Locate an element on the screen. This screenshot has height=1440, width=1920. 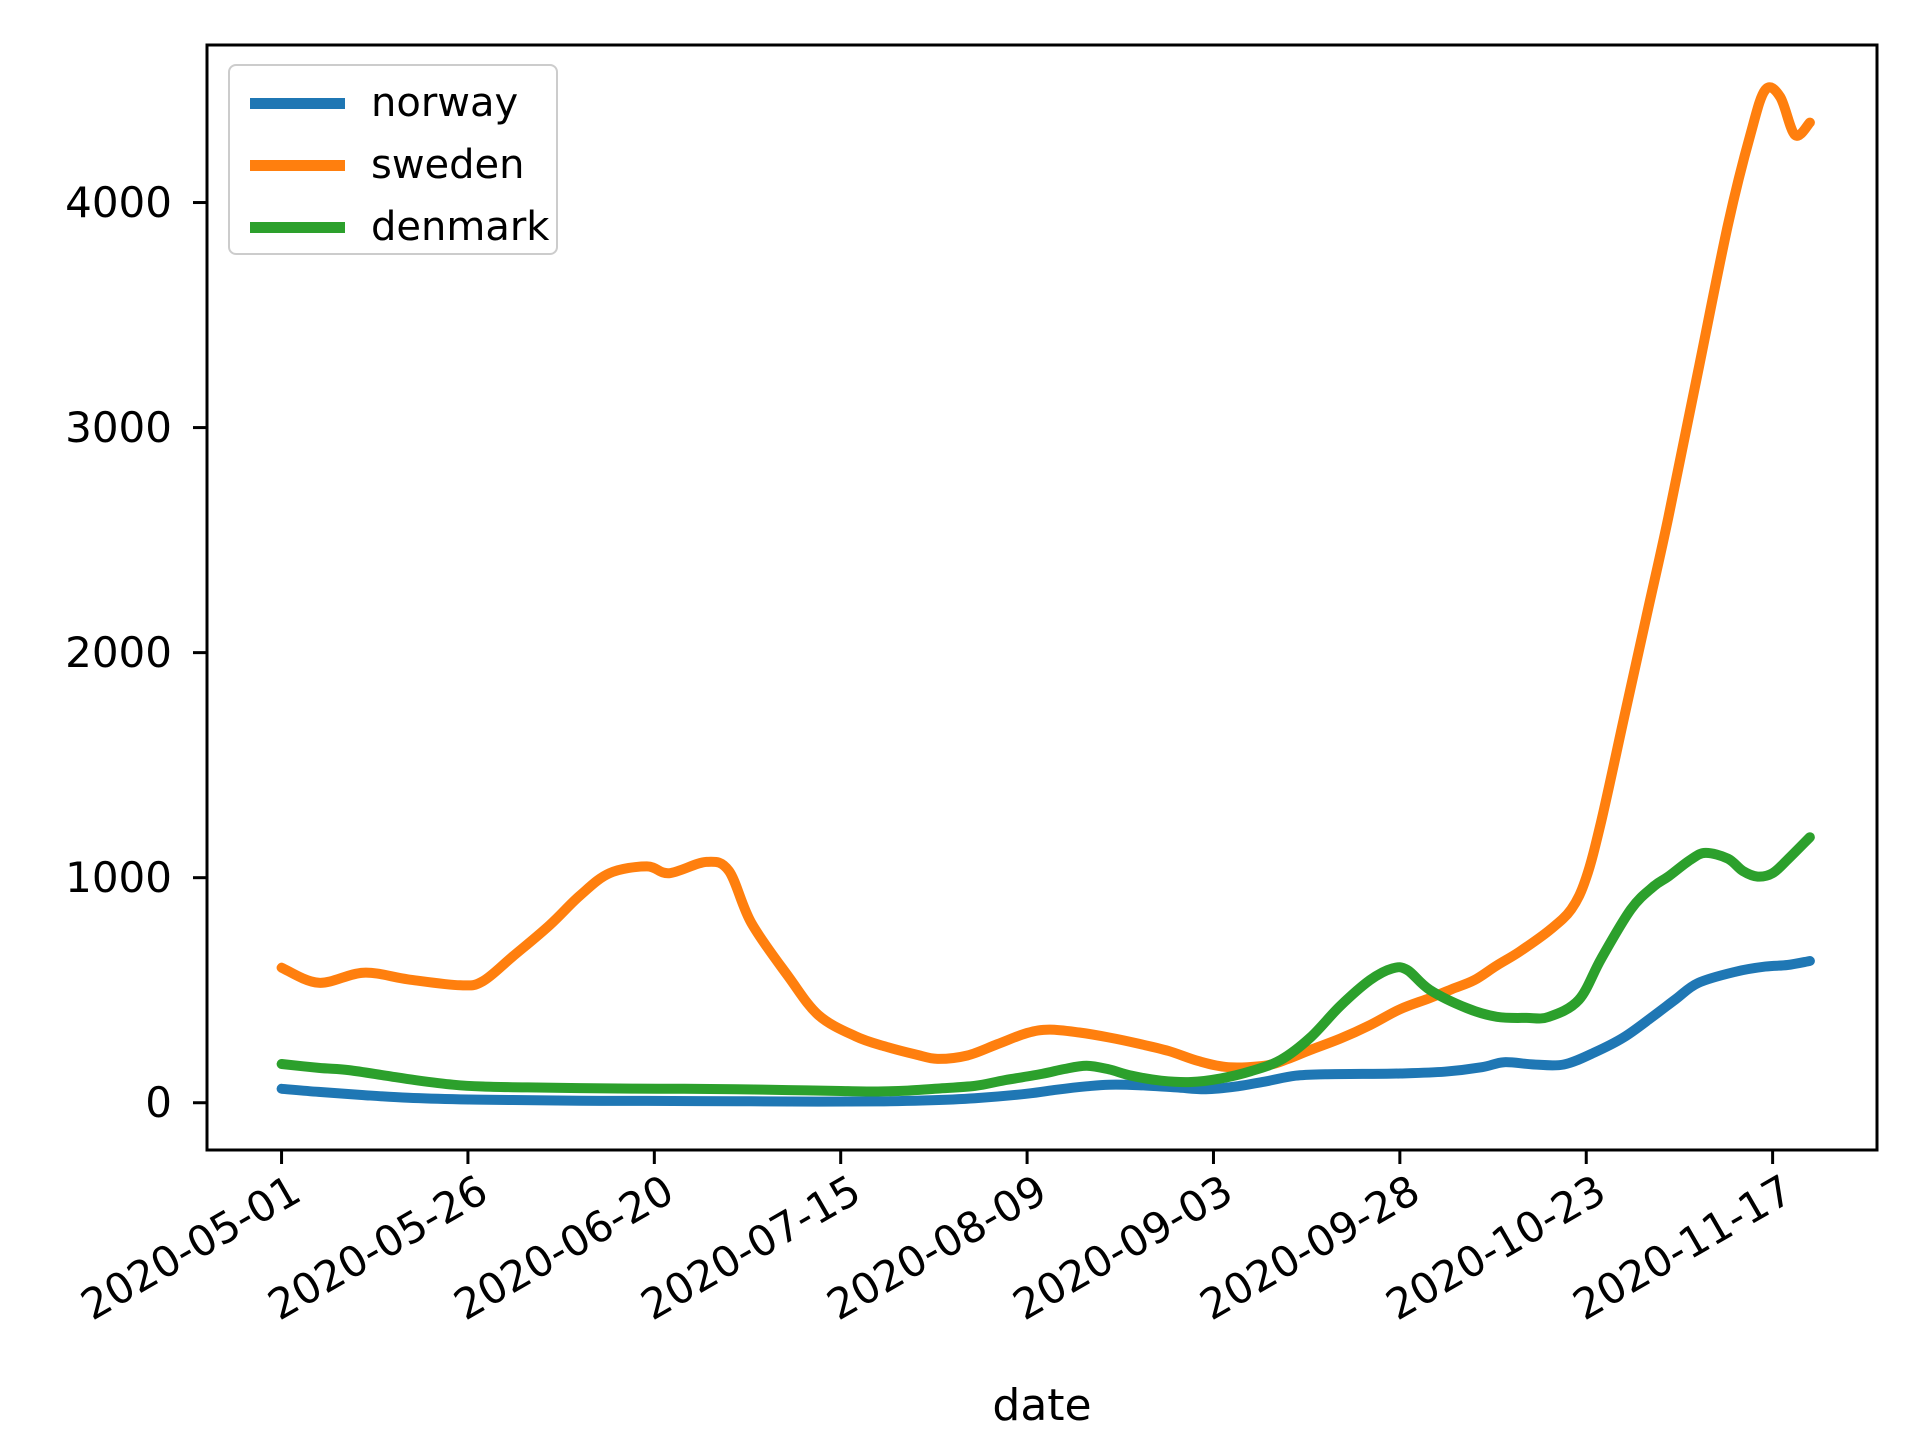
y-tick-label: 2000 is located at coordinates (118, 652).